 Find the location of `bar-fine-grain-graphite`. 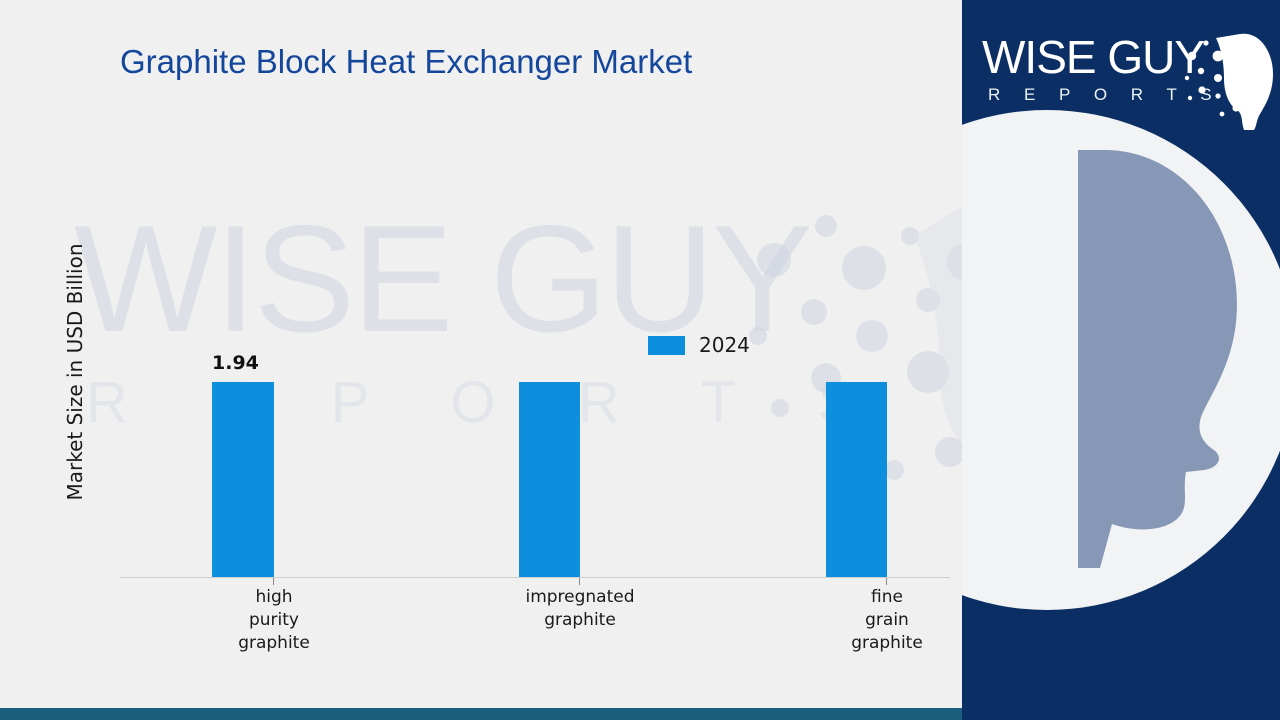

bar-fine-grain-graphite is located at coordinates (856, 479).